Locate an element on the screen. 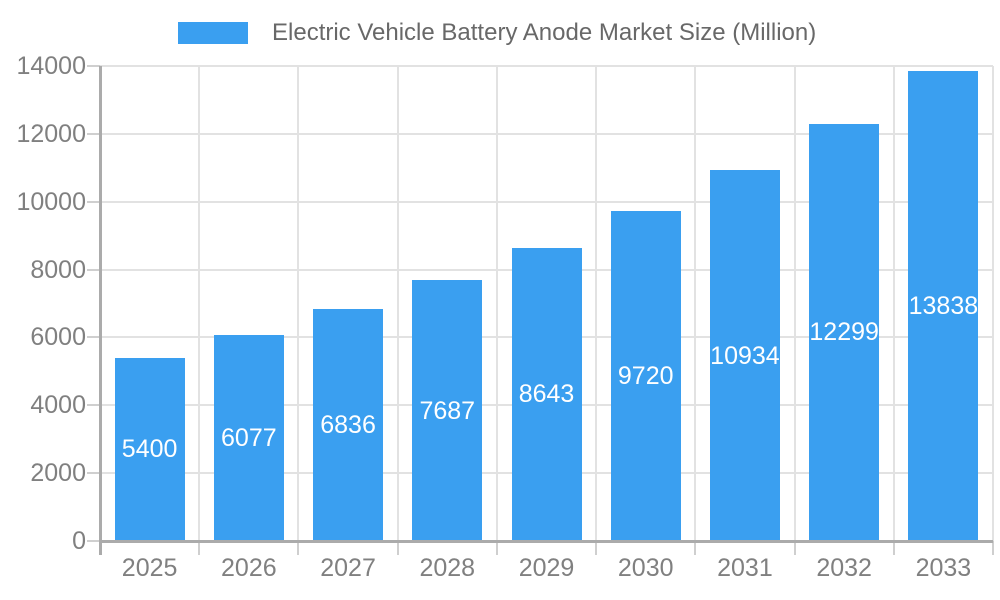 The width and height of the screenshot is (1000, 600). bar-value-label: 9720 is located at coordinates (645, 376).